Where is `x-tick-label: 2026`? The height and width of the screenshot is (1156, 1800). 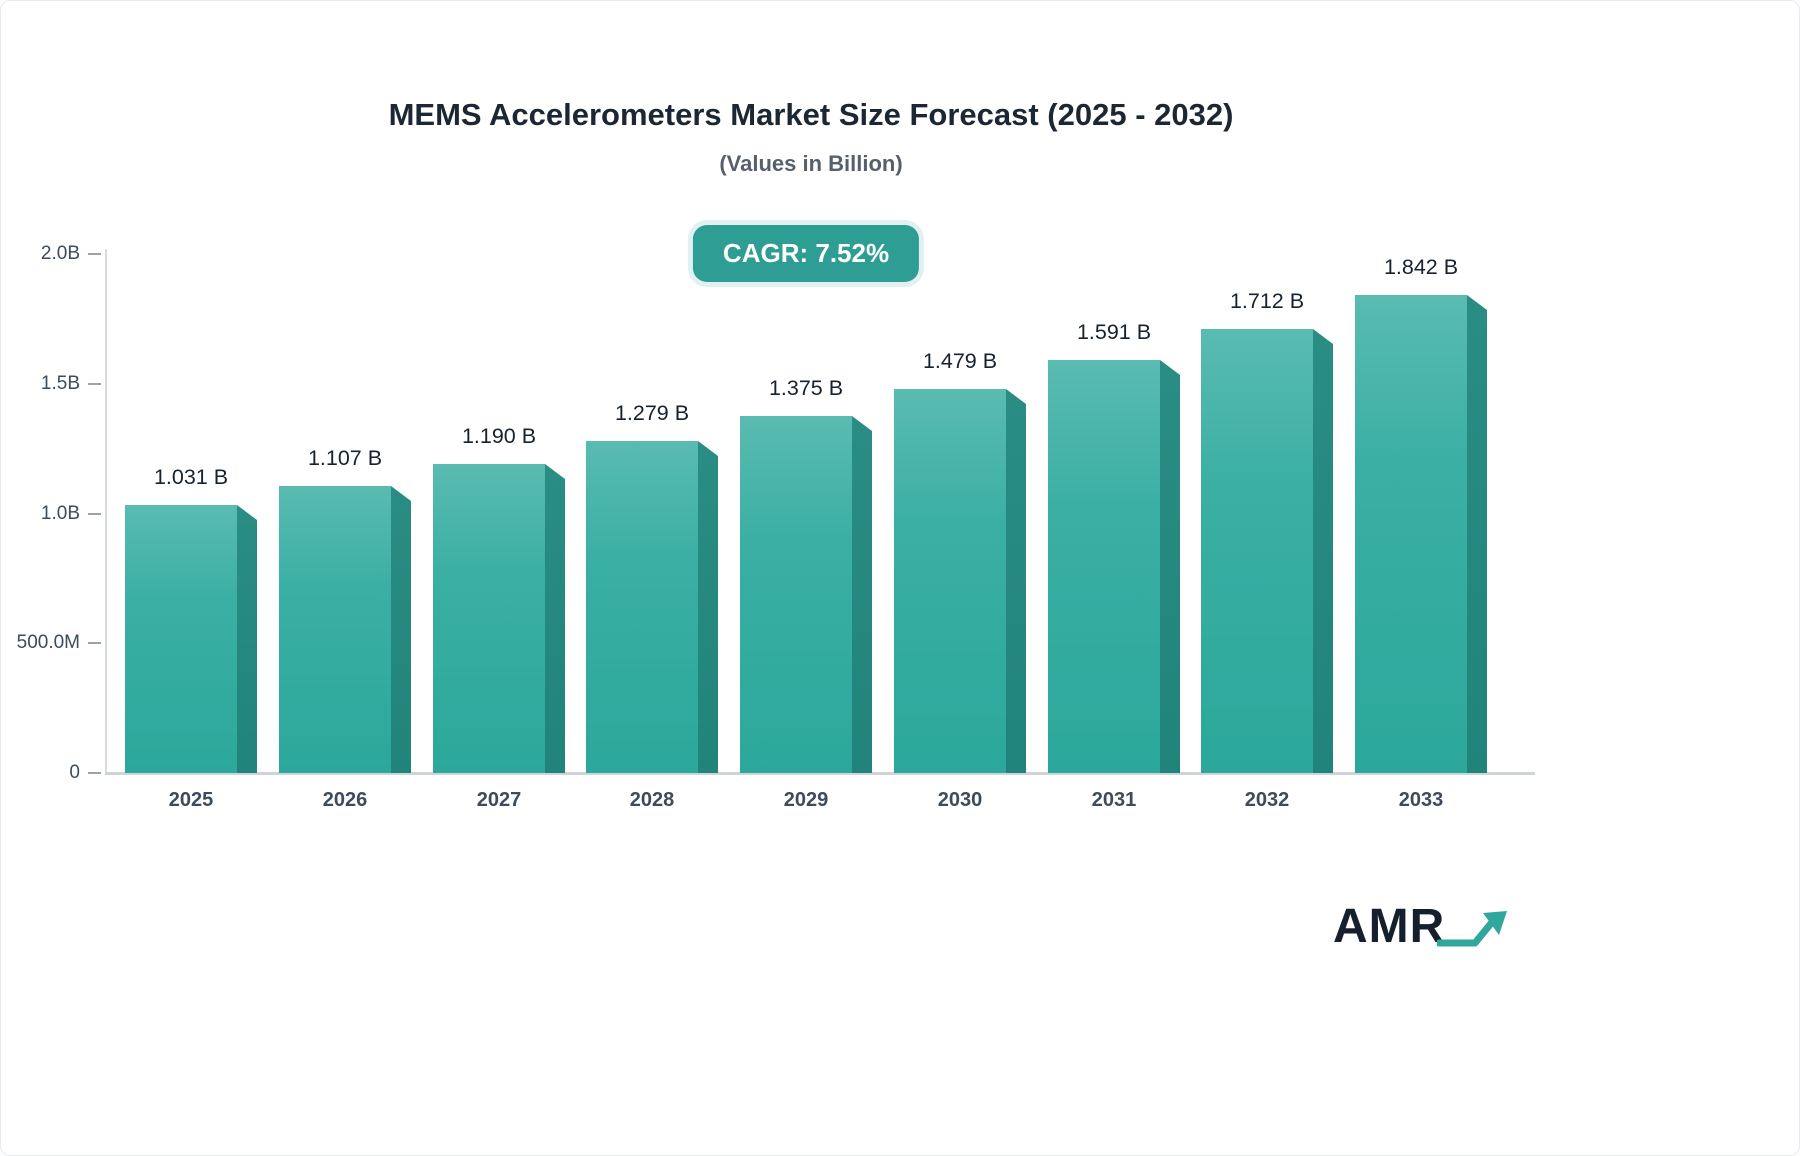 x-tick-label: 2026 is located at coordinates (345, 800).